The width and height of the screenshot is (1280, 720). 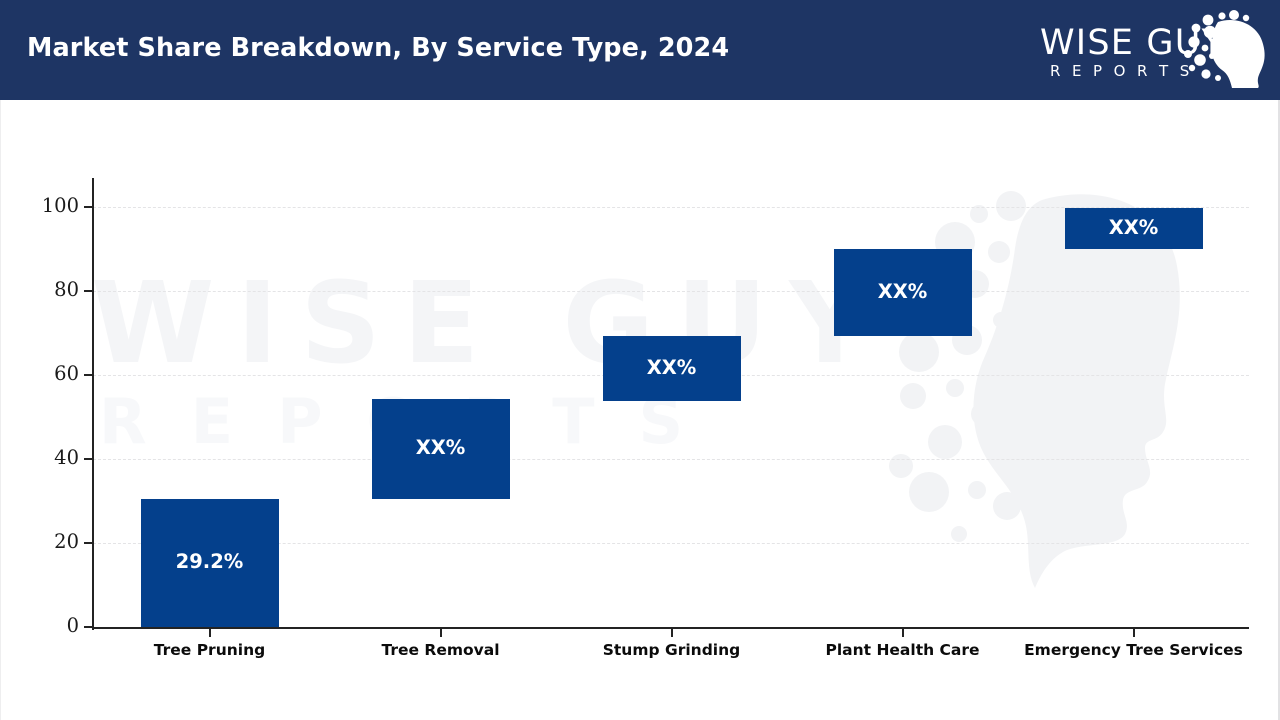 I want to click on bar: 29.2%, so click(x=209, y=563).